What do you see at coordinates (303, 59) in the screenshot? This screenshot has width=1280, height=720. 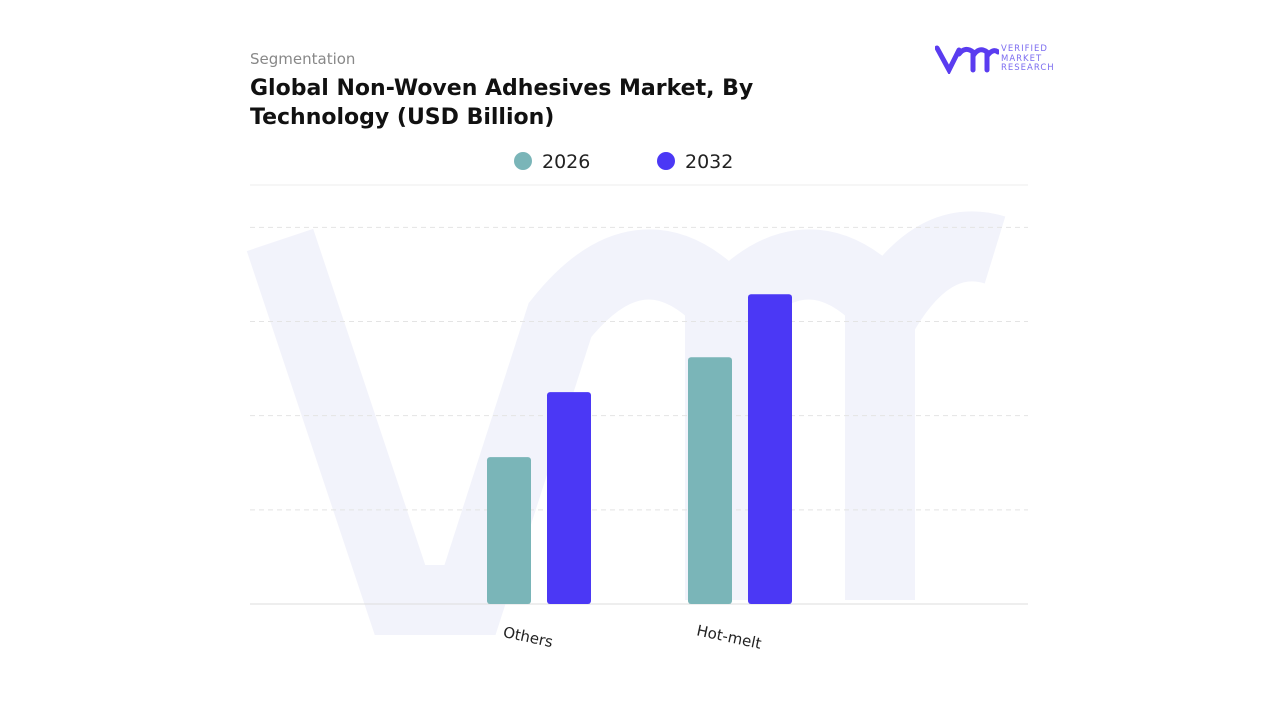 I see `subtitle: Segmentation` at bounding box center [303, 59].